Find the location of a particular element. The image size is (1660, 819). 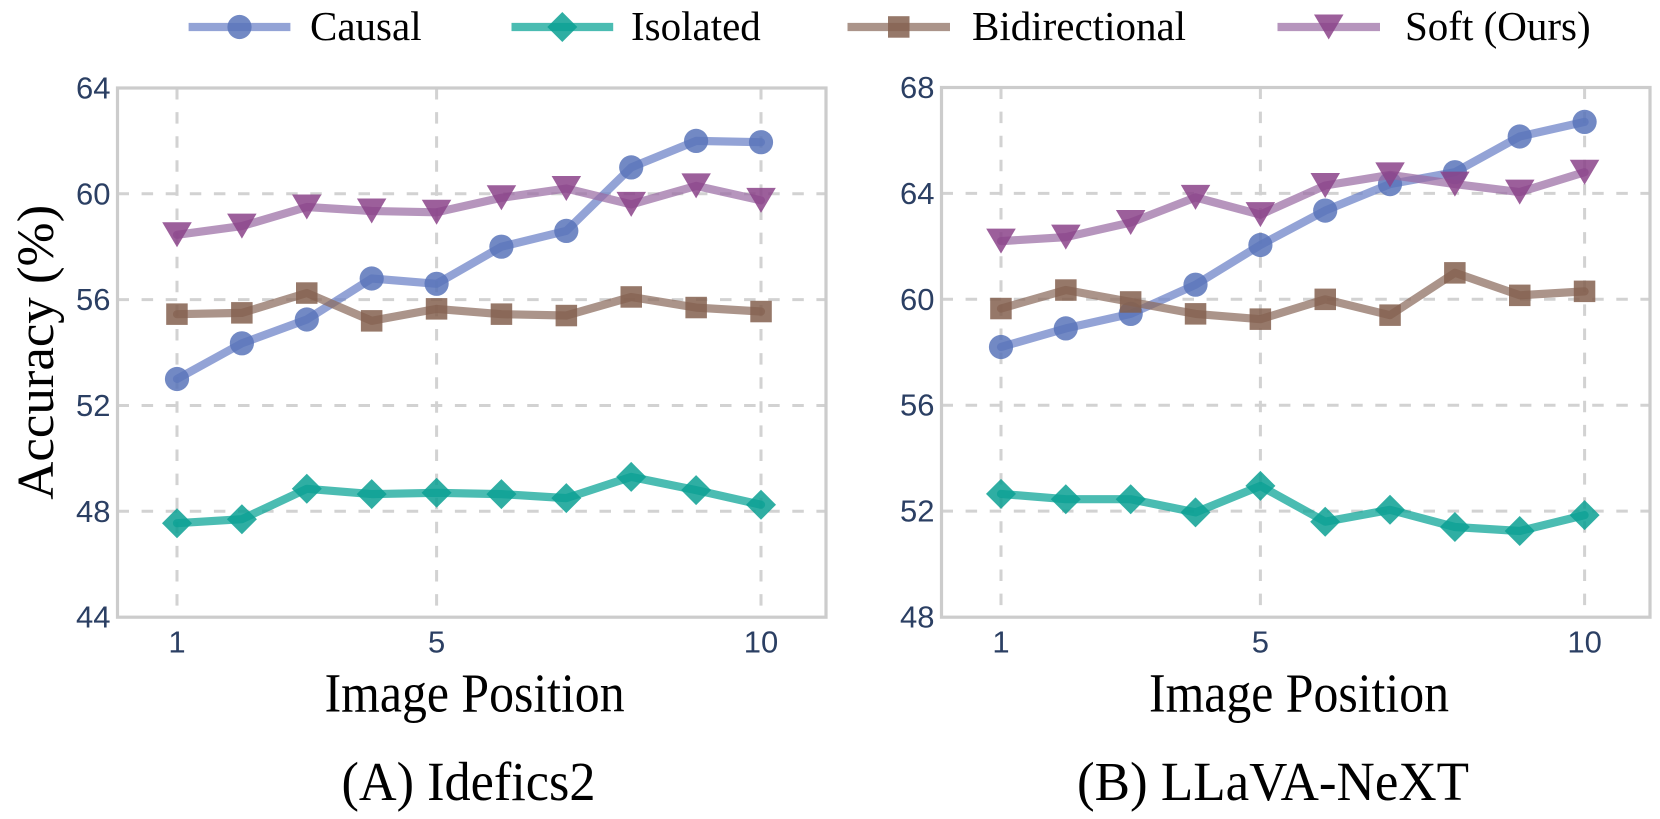

svg-text: Causal is located at coordinates (366, 26).